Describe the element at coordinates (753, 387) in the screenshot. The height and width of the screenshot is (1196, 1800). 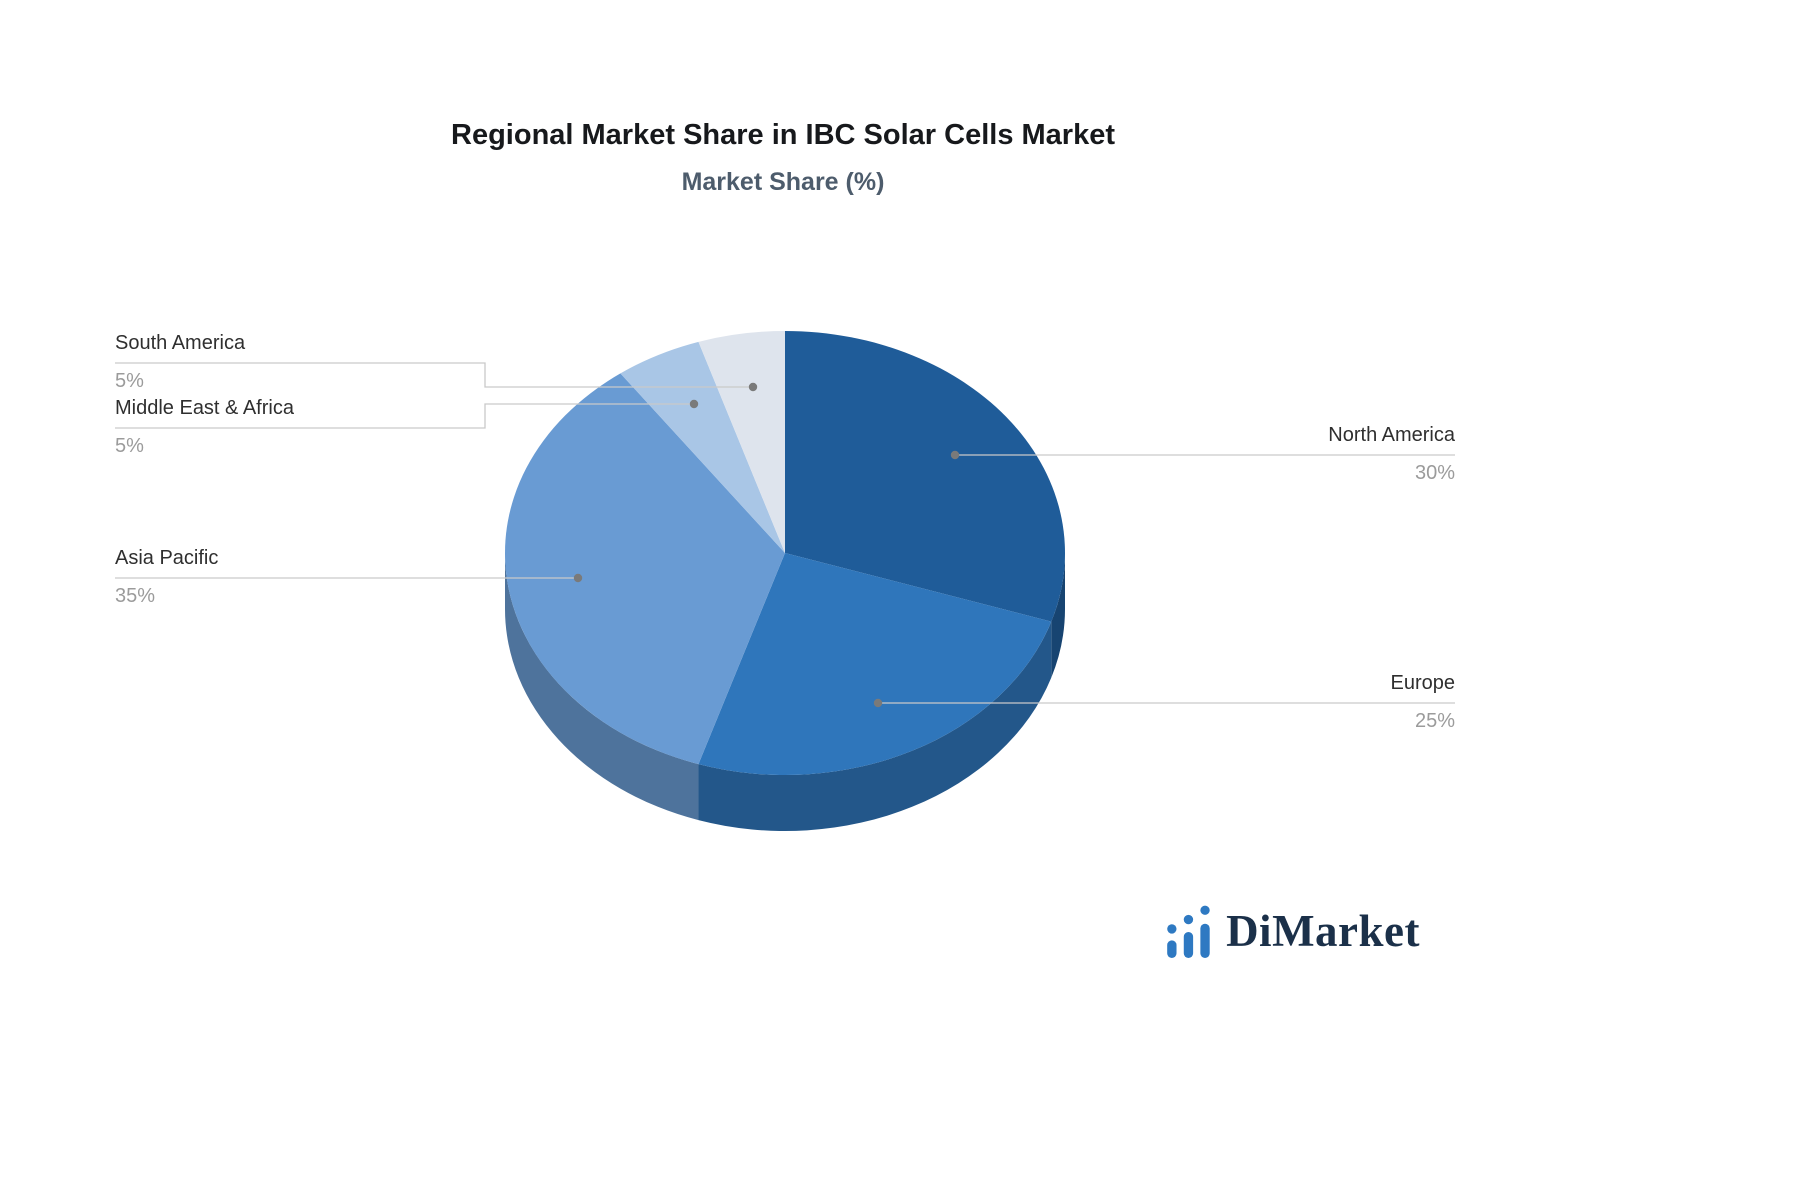
I see `connector-dot-south-america` at that location.